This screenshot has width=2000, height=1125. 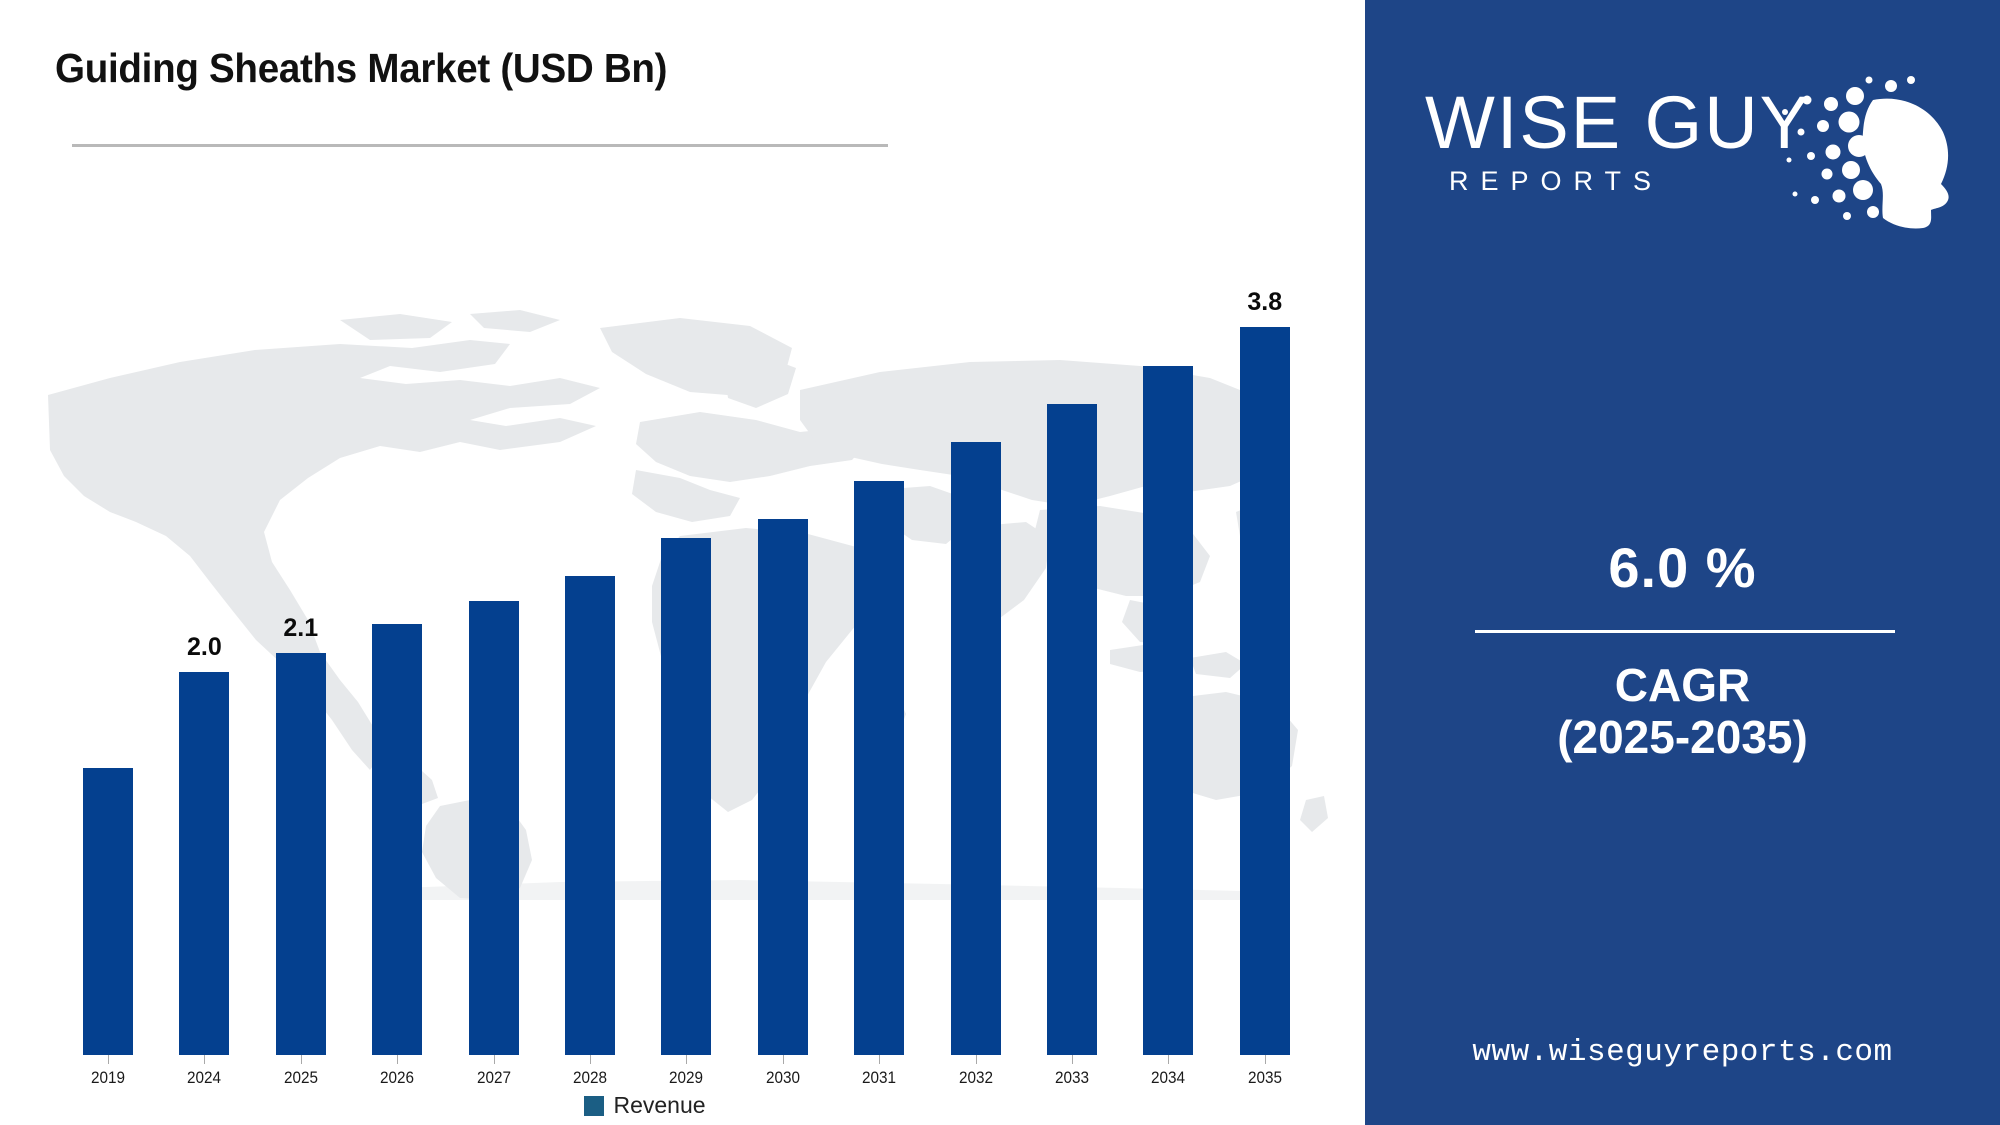 What do you see at coordinates (108, 527) in the screenshot?
I see `bar-2019` at bounding box center [108, 527].